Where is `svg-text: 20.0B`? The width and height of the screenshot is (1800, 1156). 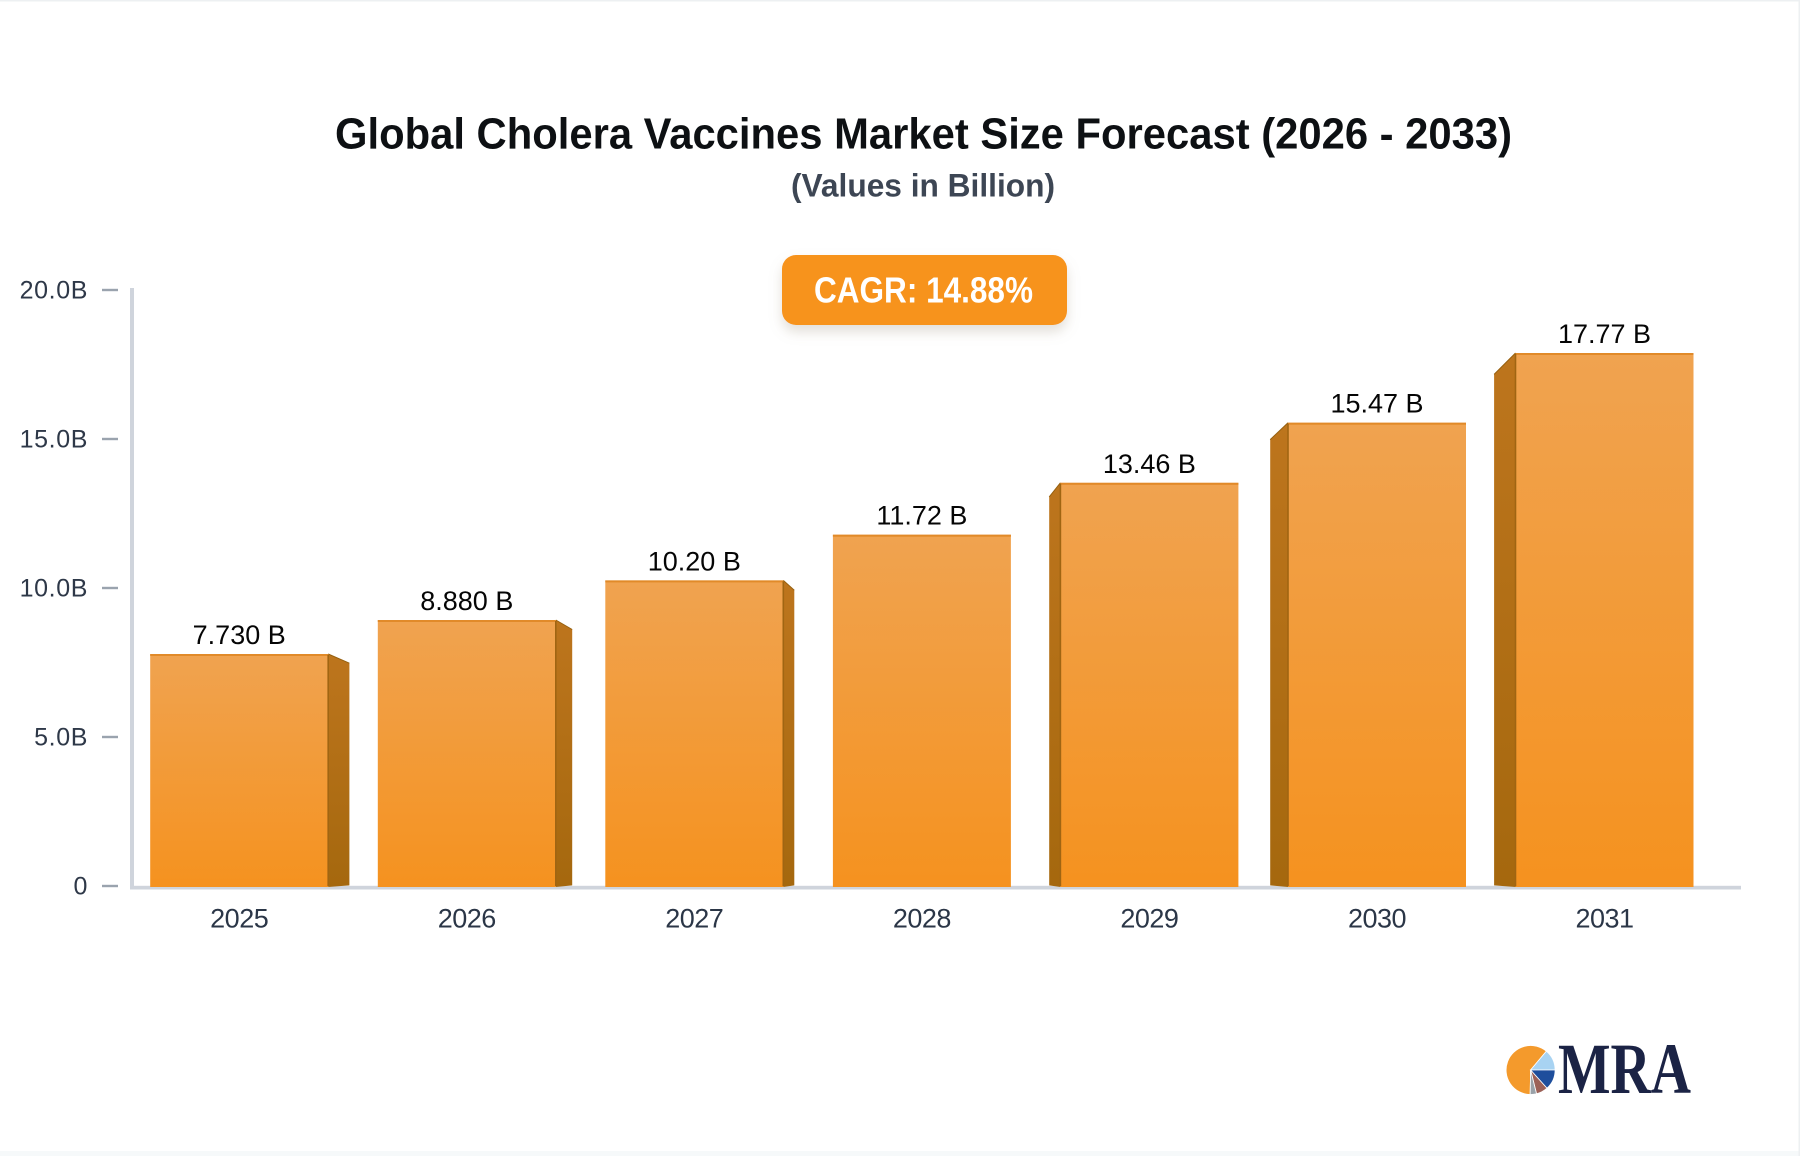
svg-text: 20.0B is located at coordinates (54, 291).